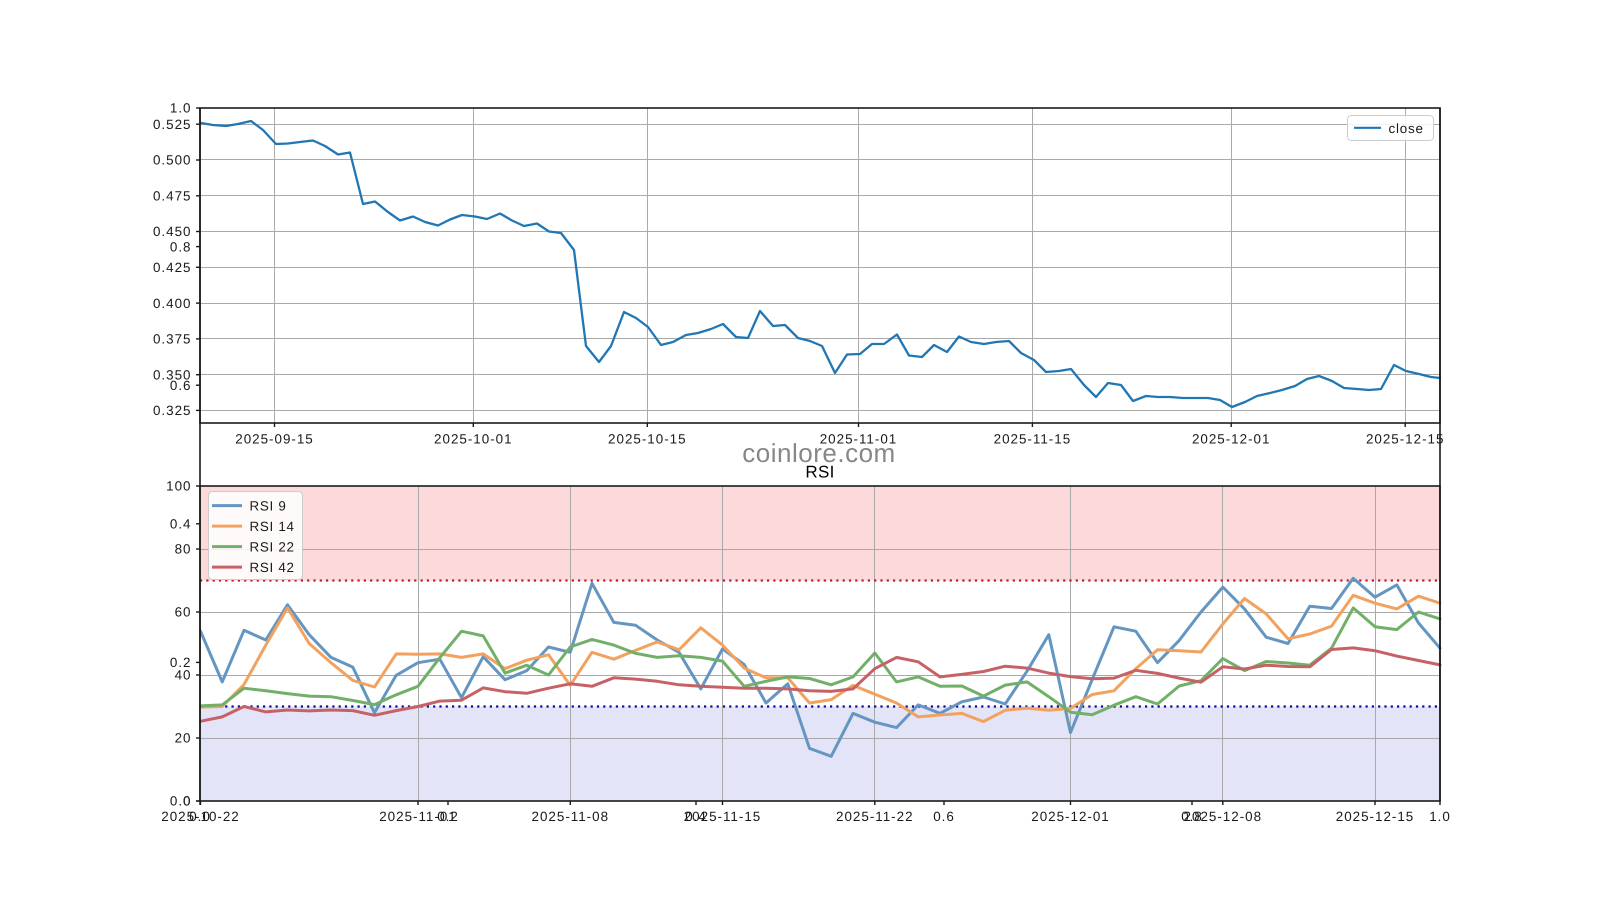 The width and height of the screenshot is (1600, 905). I want to click on svg-text: 0, so click(187, 801).